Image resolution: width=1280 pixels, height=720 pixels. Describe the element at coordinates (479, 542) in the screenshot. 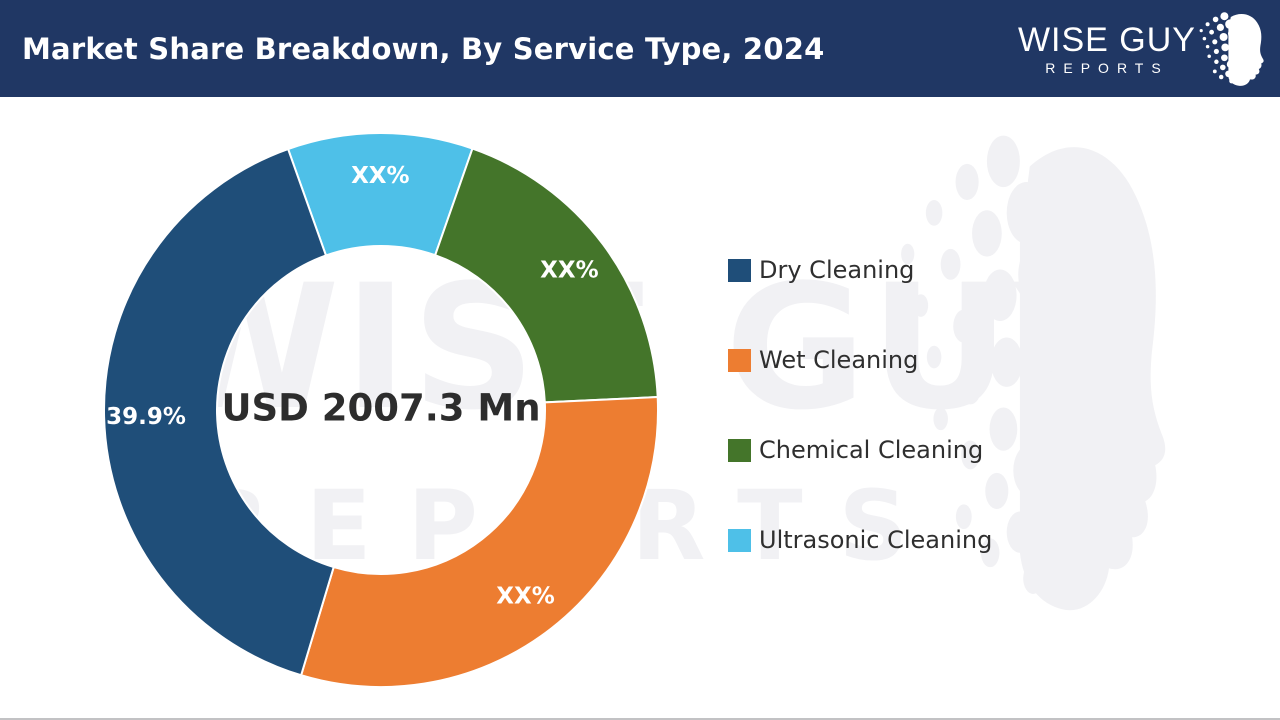

I see `donut-slice-wet-cleaning` at that location.